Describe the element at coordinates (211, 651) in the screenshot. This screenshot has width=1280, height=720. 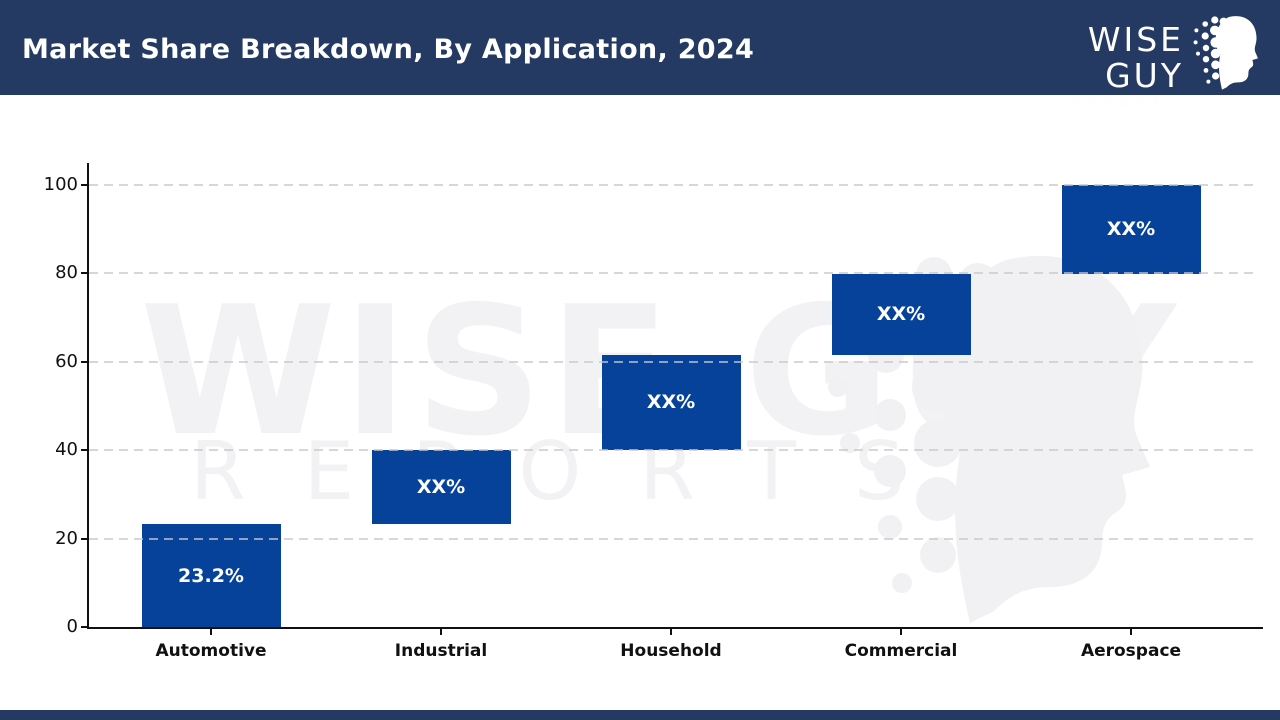
I see `category-label-automotive: Automotive` at that location.